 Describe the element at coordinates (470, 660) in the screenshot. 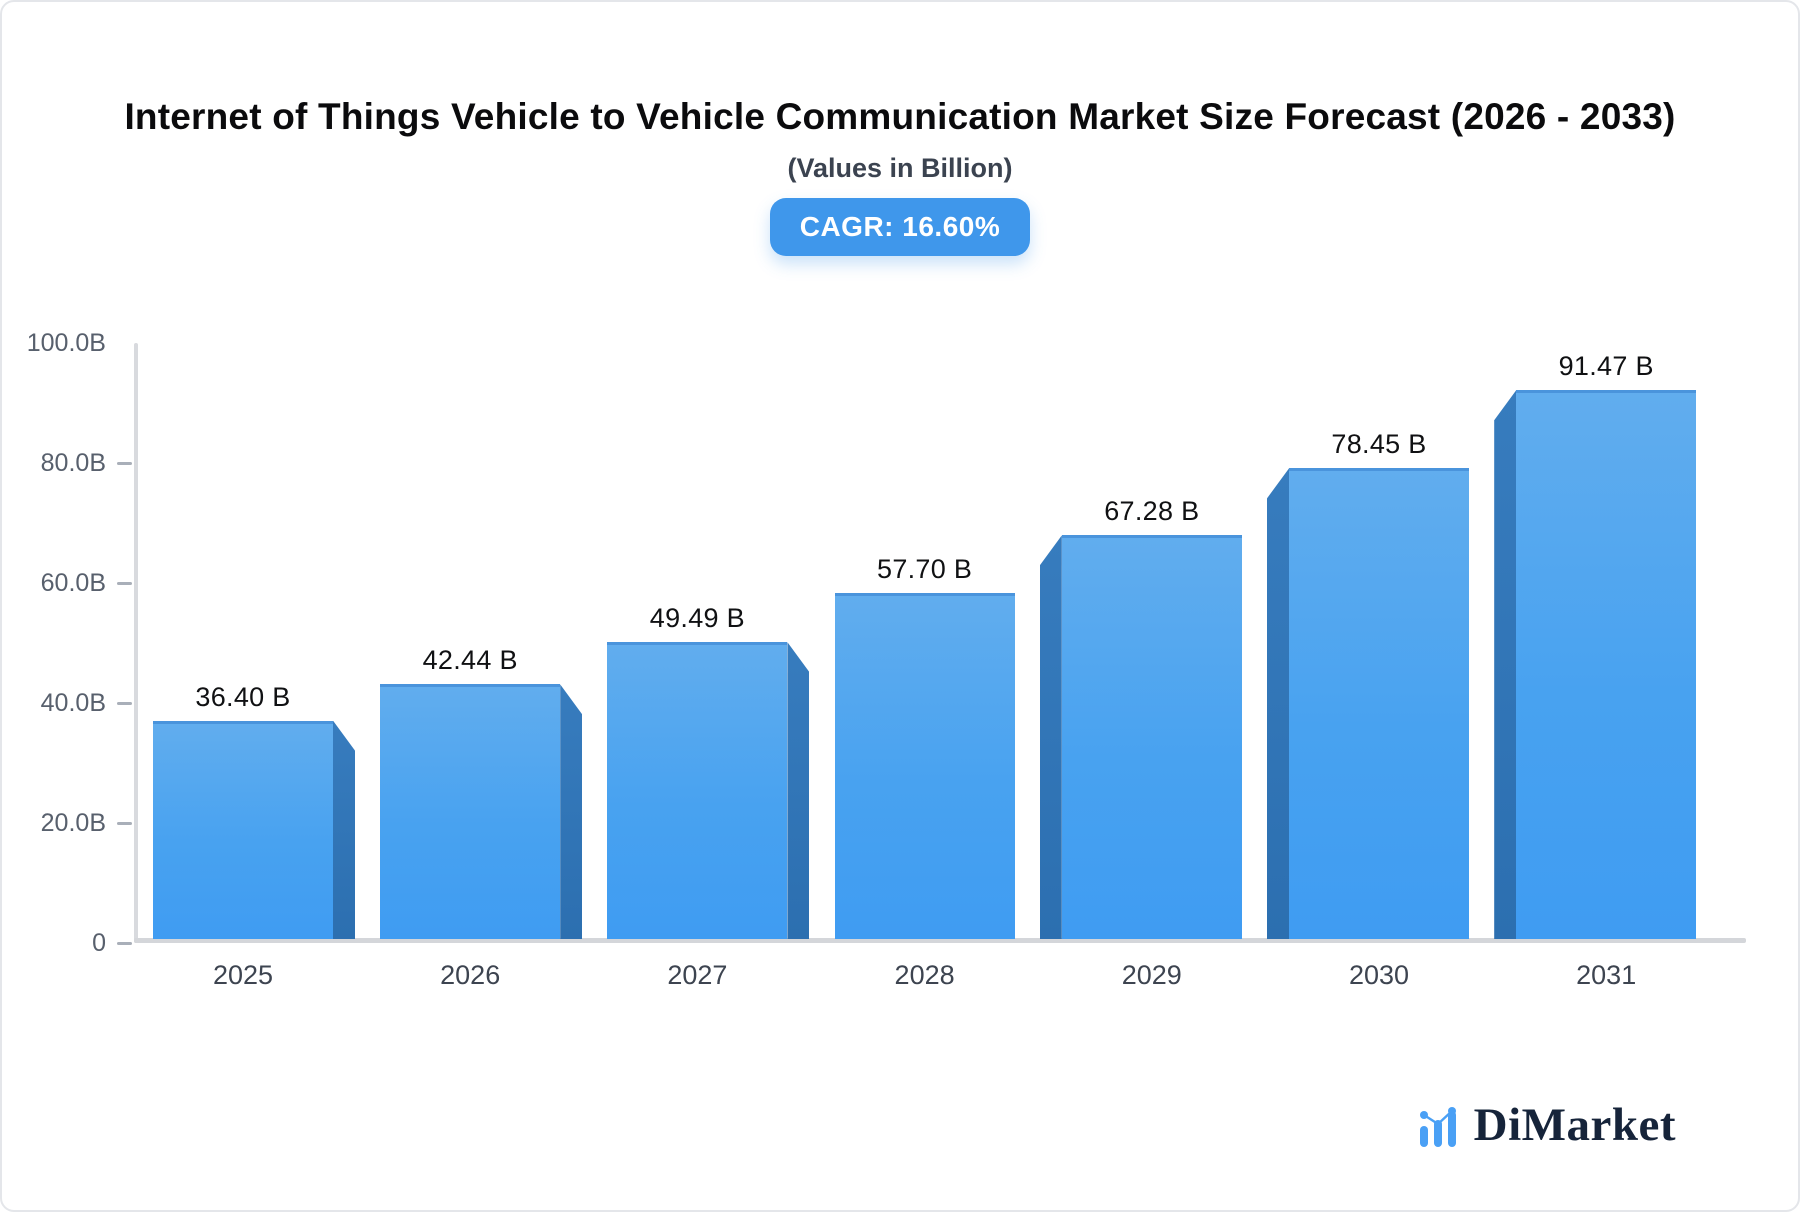

I see `bar-value-label: 42.44 B` at that location.